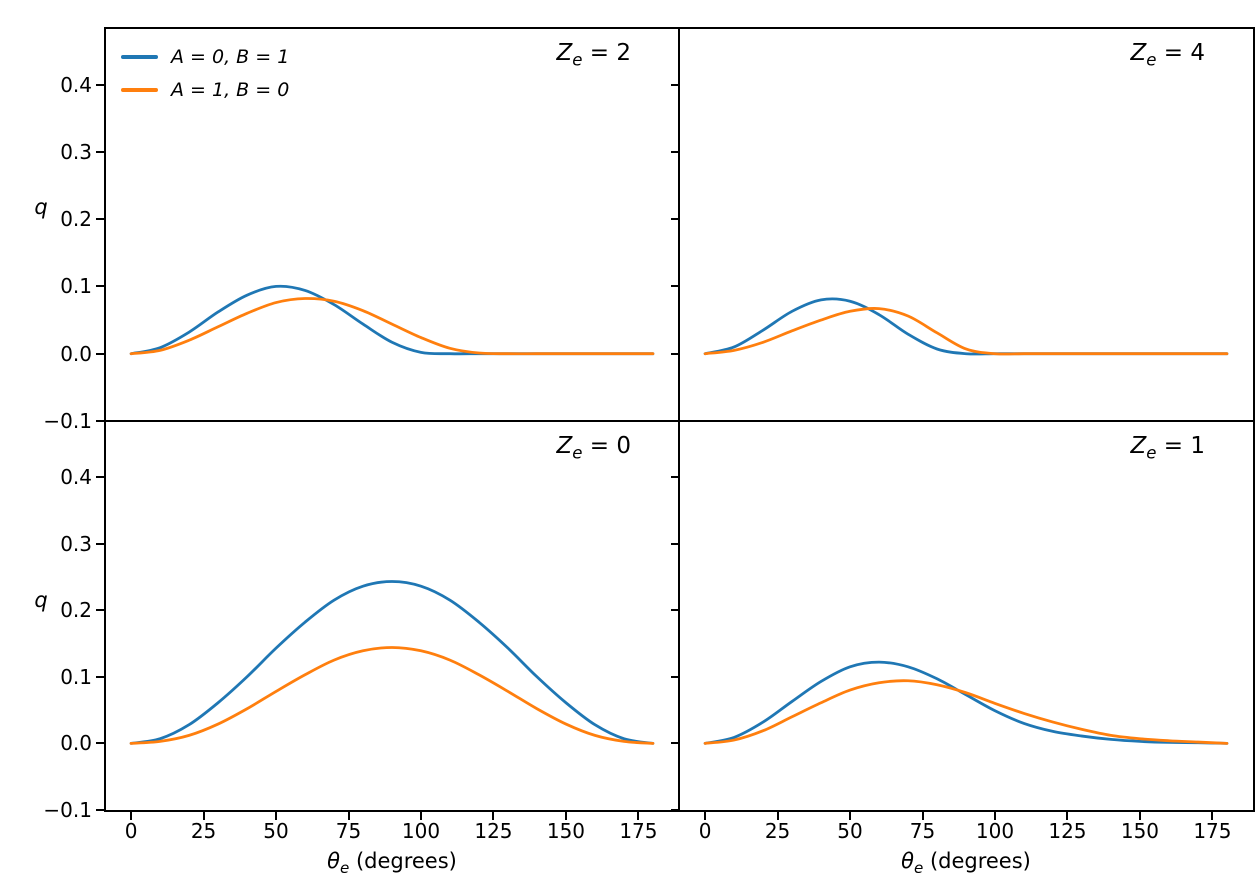 This screenshot has height=893, width=1258. I want to click on legend-entry-orange: A = 1, B = 0, so click(205, 89).